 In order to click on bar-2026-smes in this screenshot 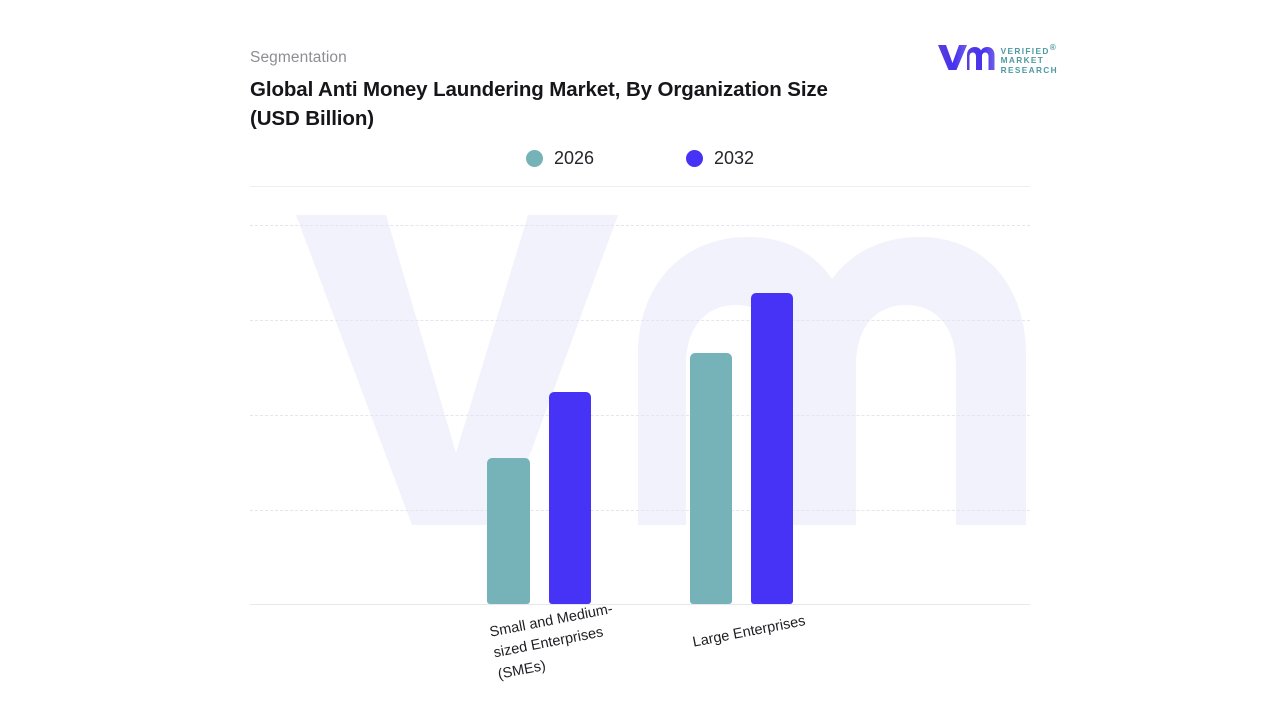, I will do `click(508, 530)`.